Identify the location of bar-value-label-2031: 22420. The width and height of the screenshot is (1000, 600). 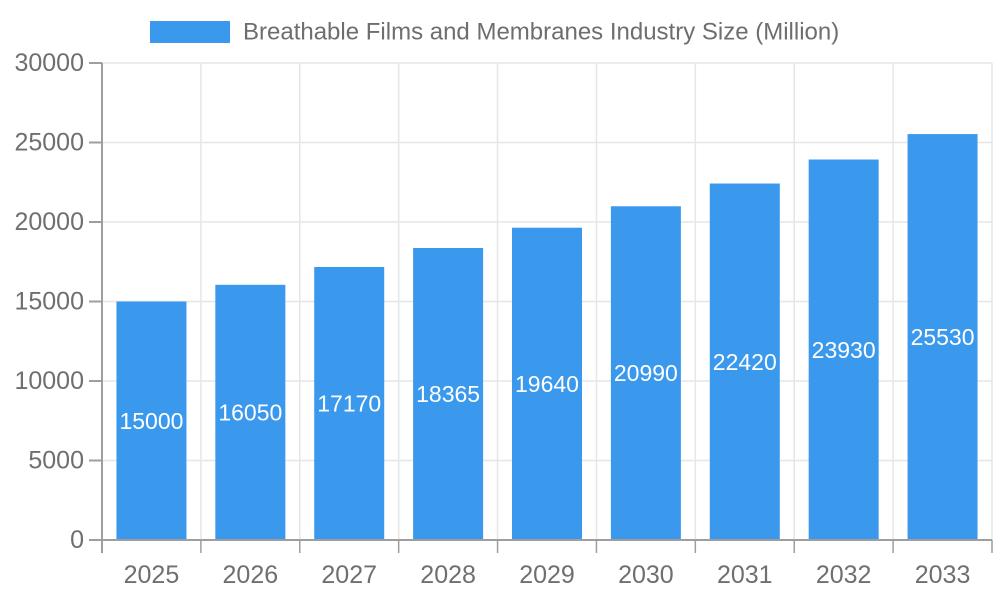
(745, 362).